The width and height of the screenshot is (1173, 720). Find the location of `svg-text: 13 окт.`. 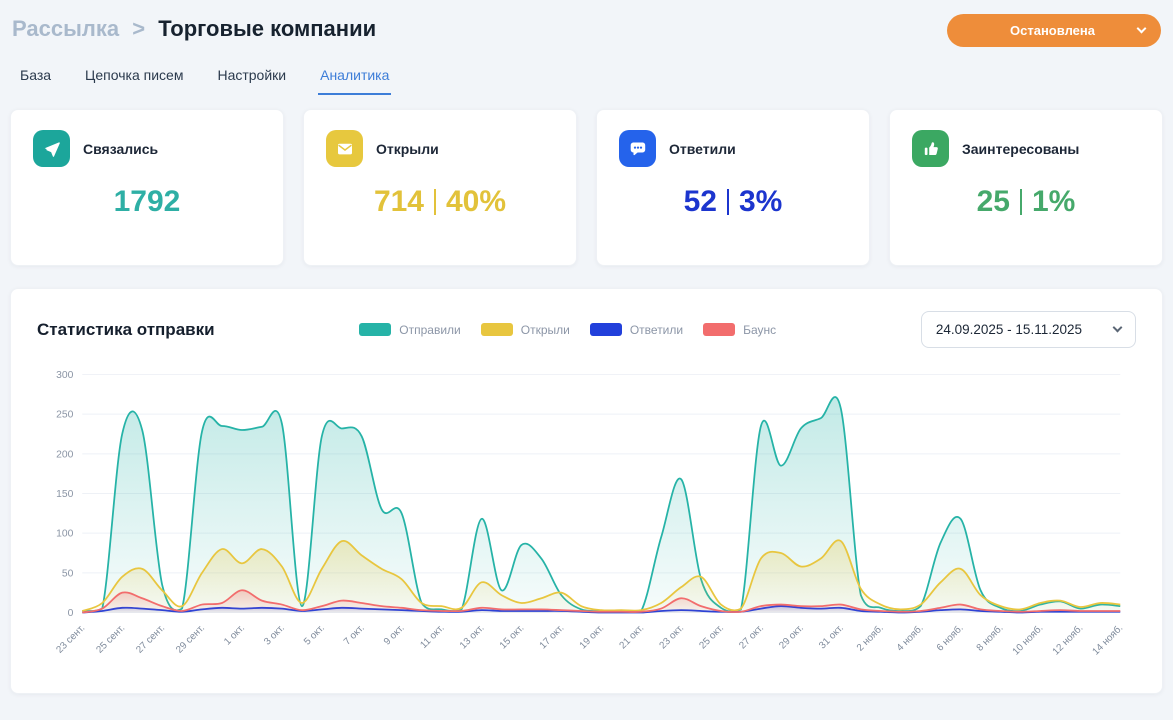

svg-text: 13 окт. is located at coordinates (472, 637).